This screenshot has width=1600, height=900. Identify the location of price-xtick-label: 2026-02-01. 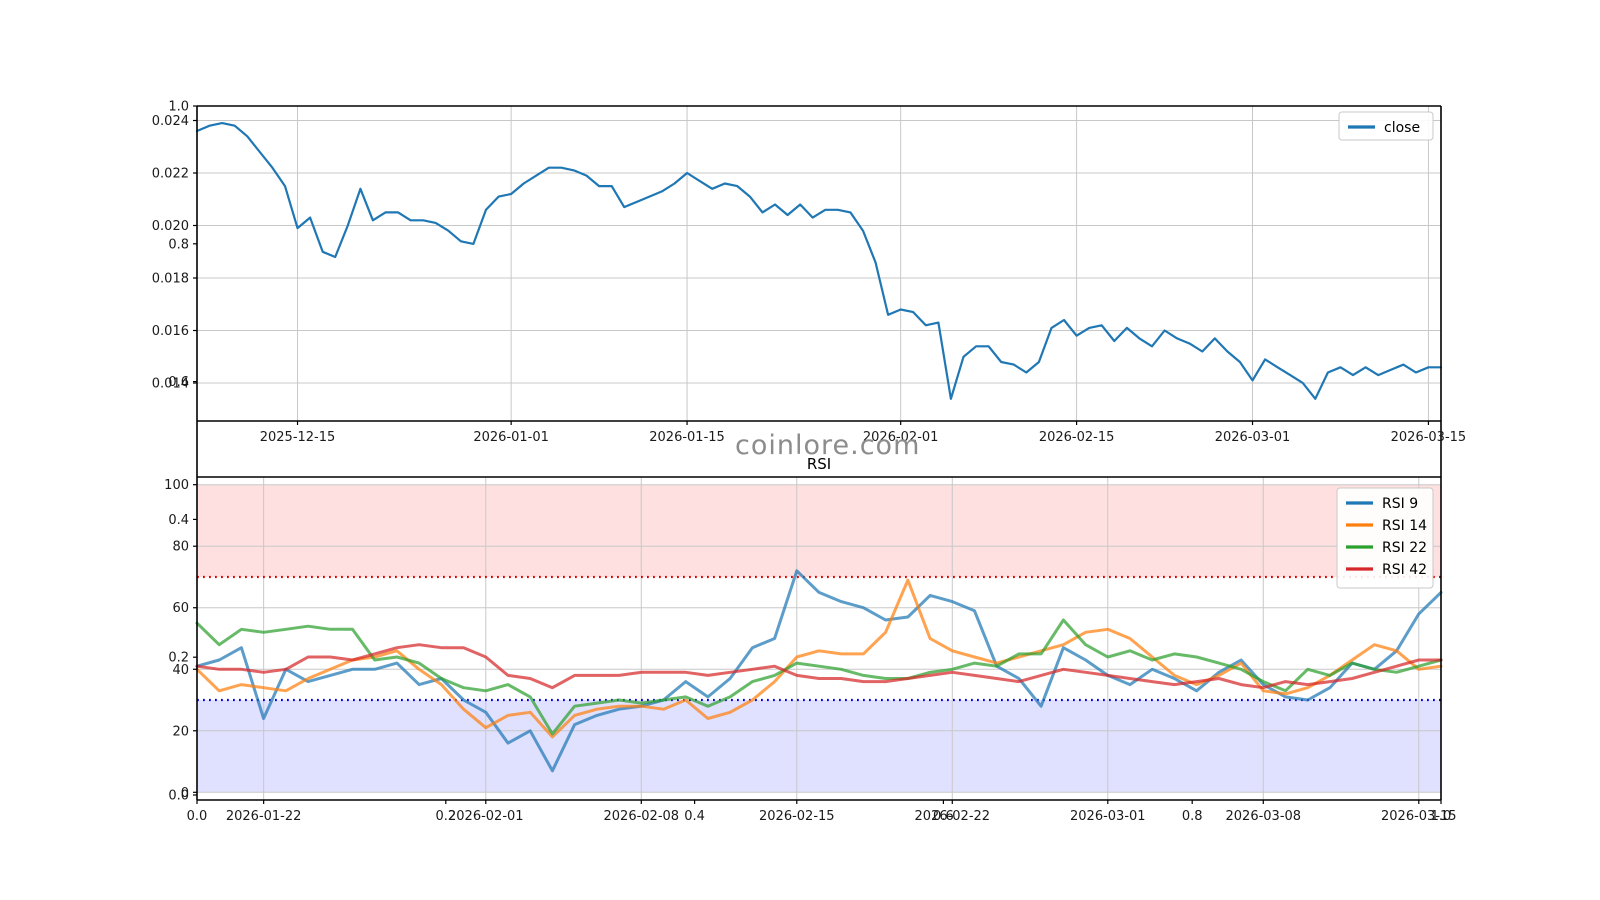
(901, 437).